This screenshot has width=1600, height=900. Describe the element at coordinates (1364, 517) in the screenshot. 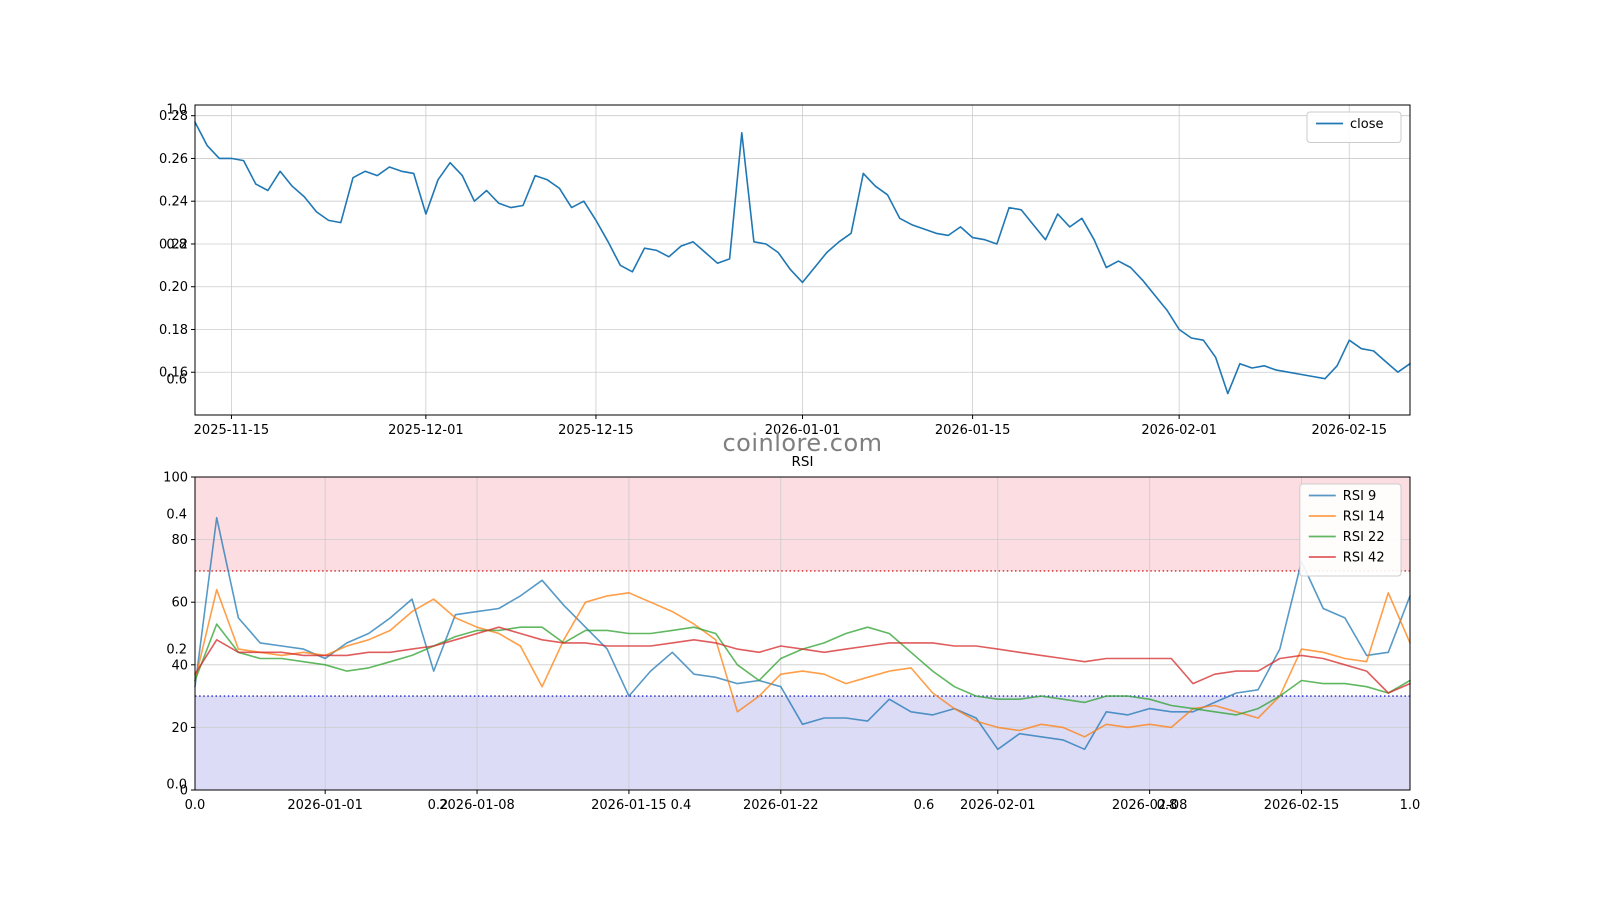

I see `legend-label: RSI 14` at that location.